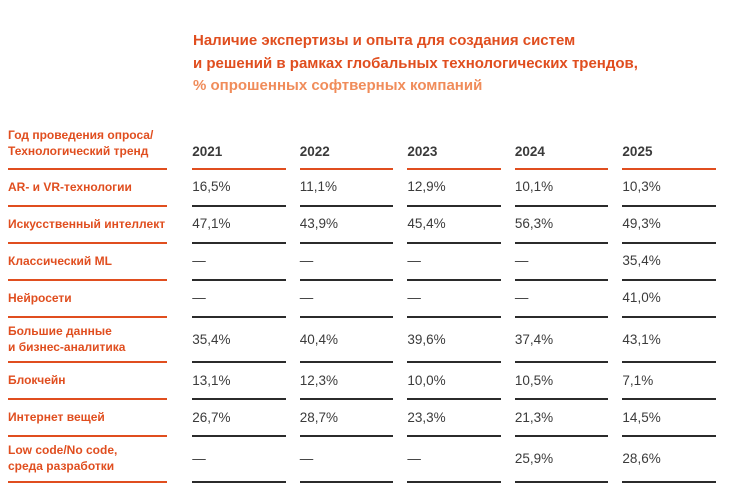 This screenshot has height=500, width=734. Describe the element at coordinates (641, 224) in the screenshot. I see `value-text: 49,3%` at that location.